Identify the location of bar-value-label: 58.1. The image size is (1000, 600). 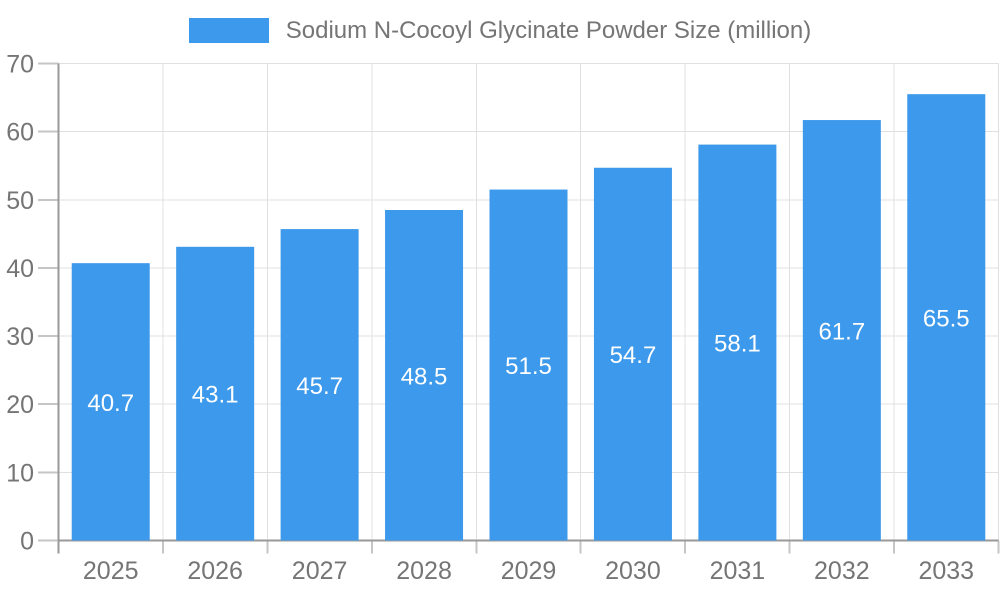
(737, 344).